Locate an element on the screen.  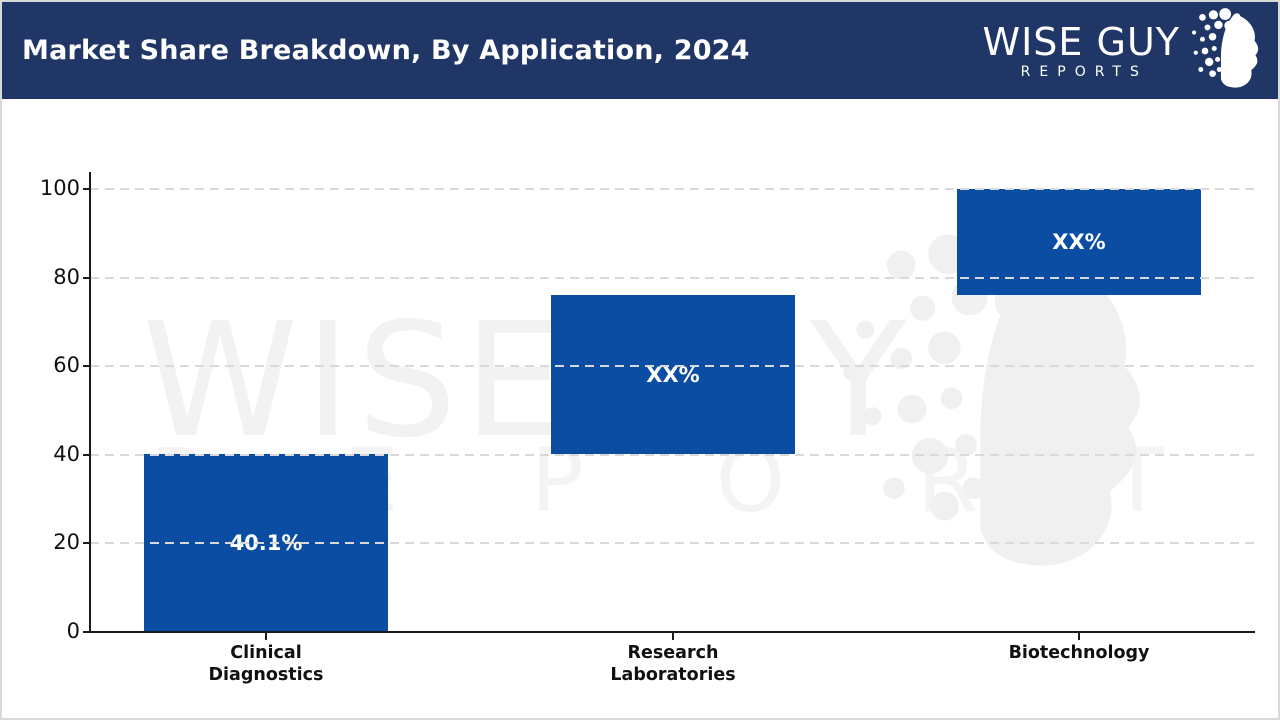
x-category-label: Clinical Diagnostics is located at coordinates (266, 664).